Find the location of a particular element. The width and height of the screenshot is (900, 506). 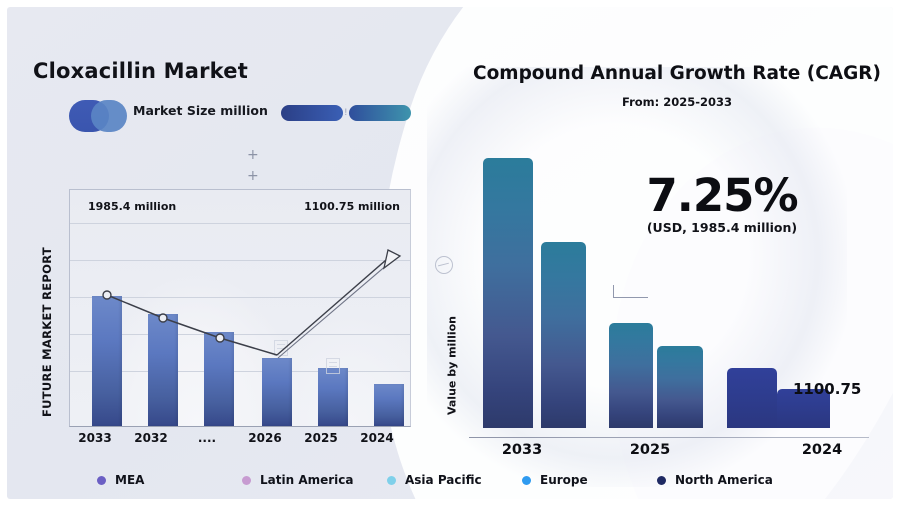

start-value-annotation: 1985.4 million is located at coordinates (132, 206).